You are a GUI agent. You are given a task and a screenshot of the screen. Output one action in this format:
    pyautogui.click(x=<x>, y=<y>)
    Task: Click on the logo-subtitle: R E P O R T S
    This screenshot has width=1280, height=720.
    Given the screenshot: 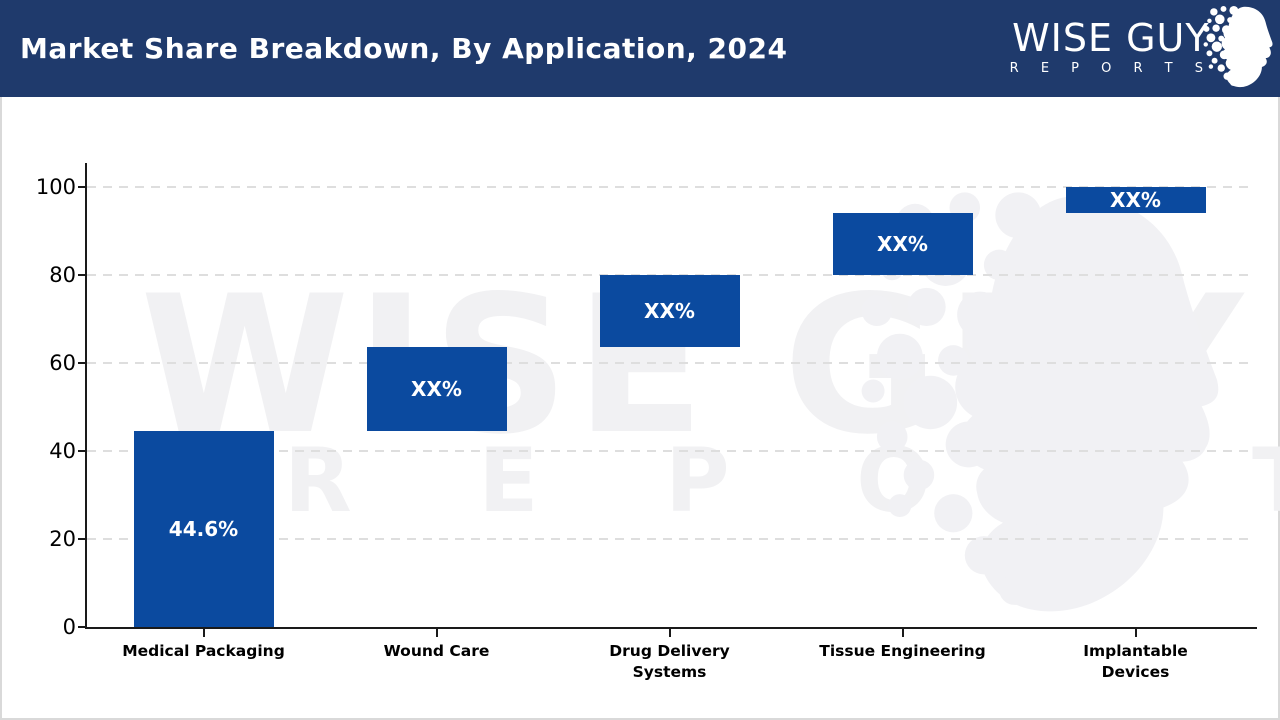 What is the action you would take?
    pyautogui.click(x=1110, y=68)
    